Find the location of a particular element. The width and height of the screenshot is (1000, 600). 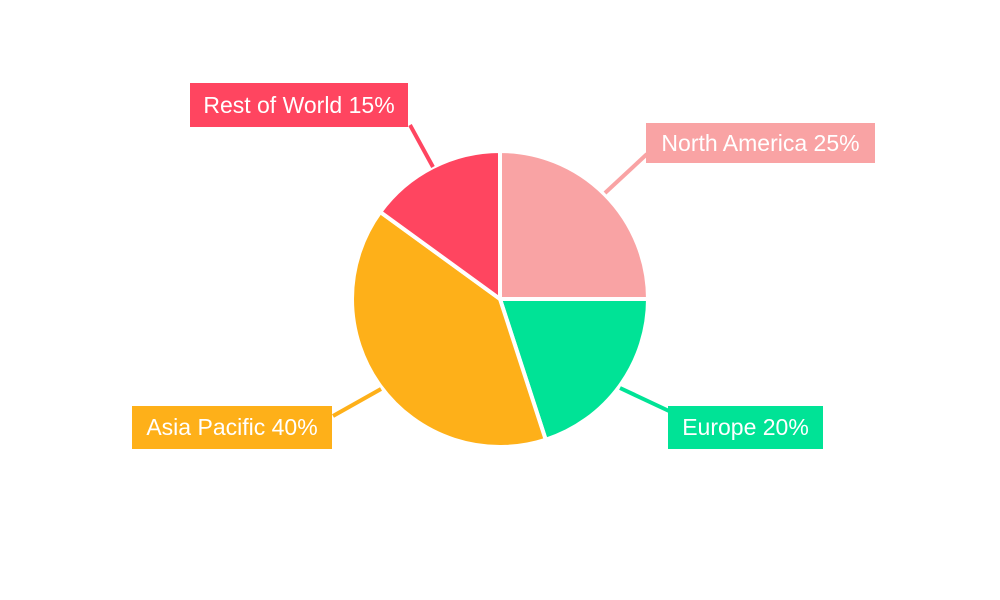

callout-label-rest-of-world: Rest of World 15% is located at coordinates (299, 105).